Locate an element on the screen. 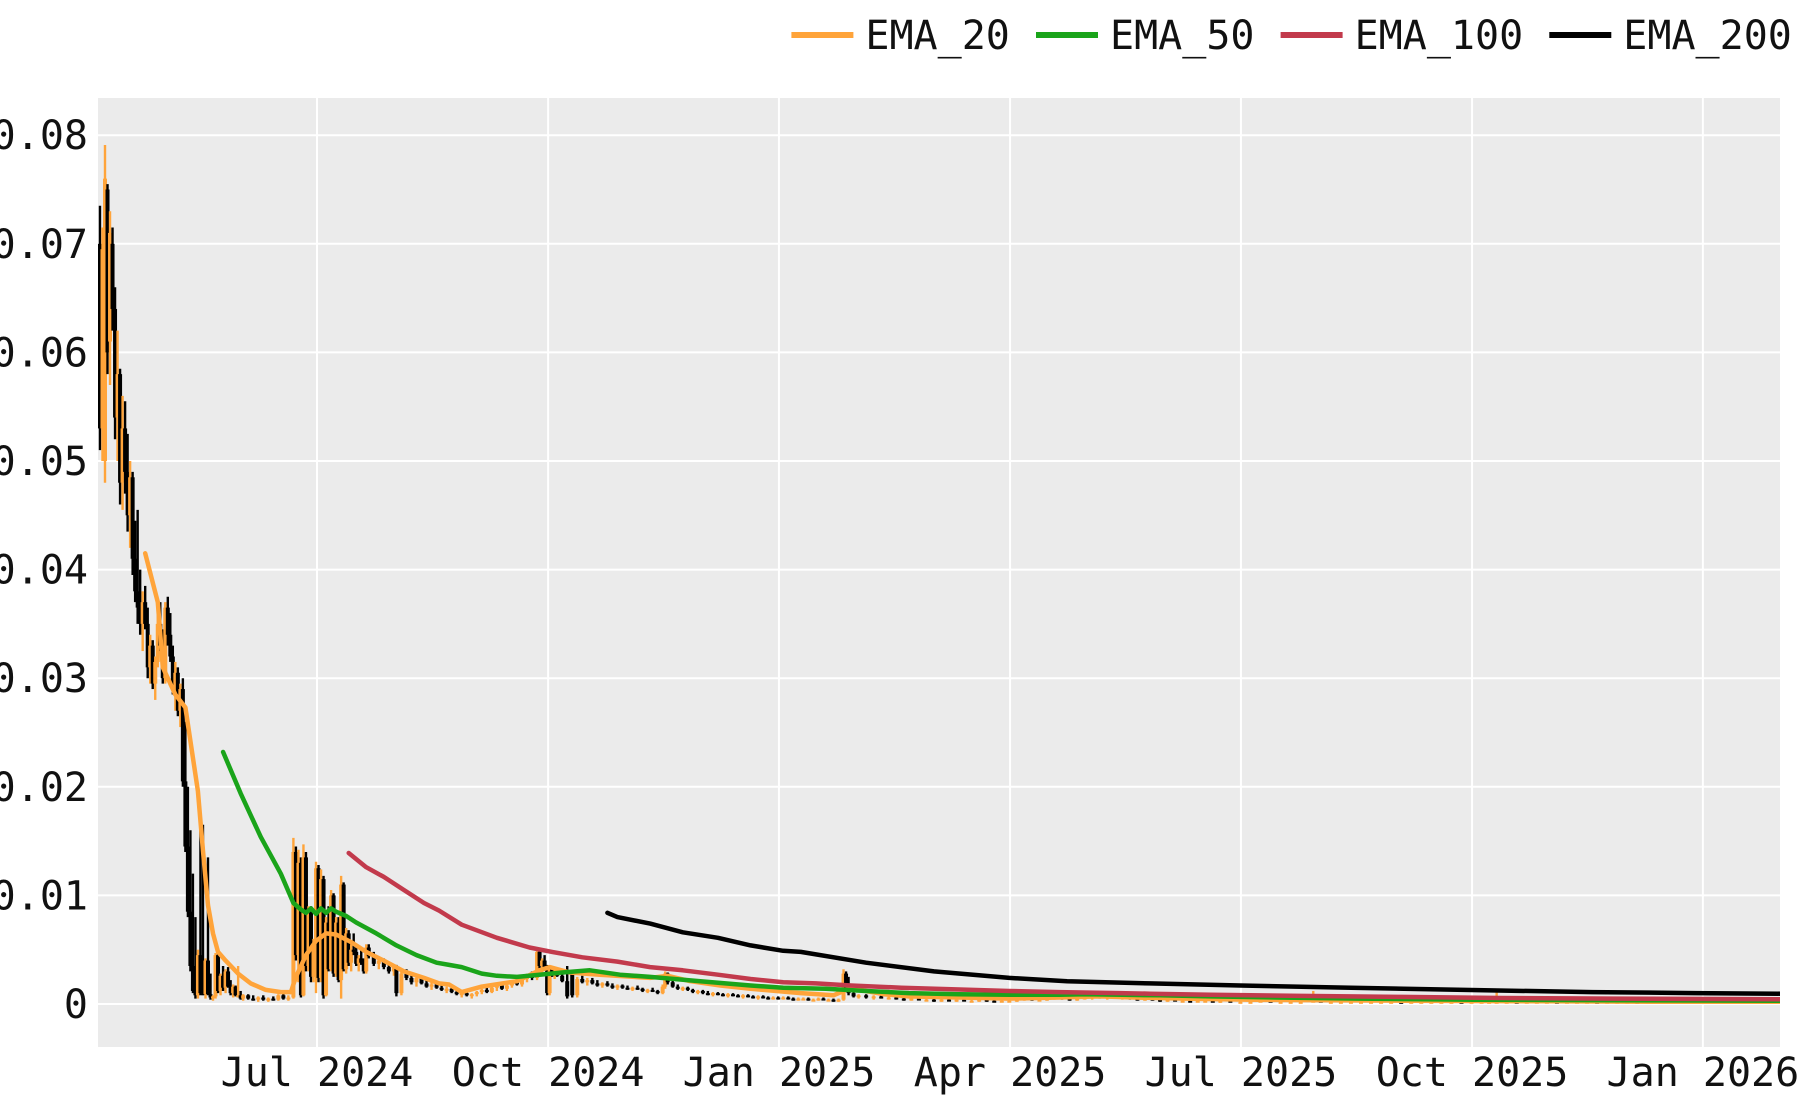 The image size is (1800, 1100). legend-item-ema_200: EMA_200 is located at coordinates (1670, 36).